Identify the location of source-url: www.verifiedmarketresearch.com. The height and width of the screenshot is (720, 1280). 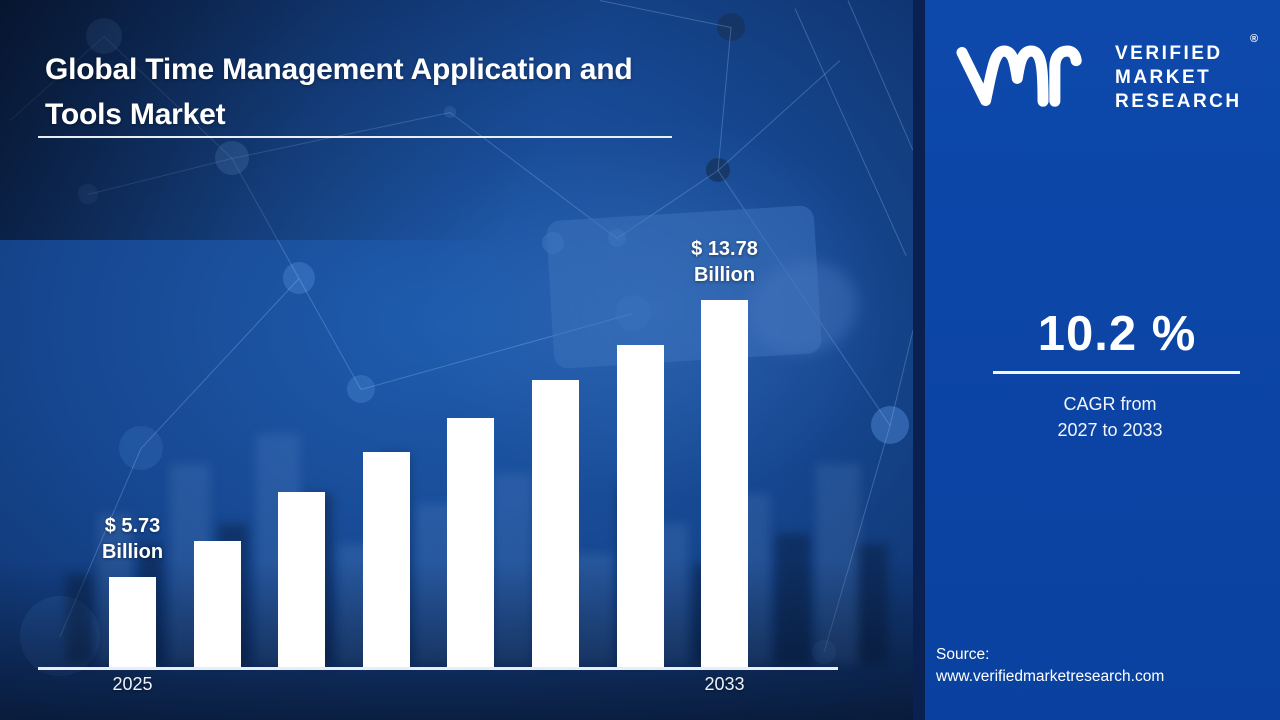
(1050, 676).